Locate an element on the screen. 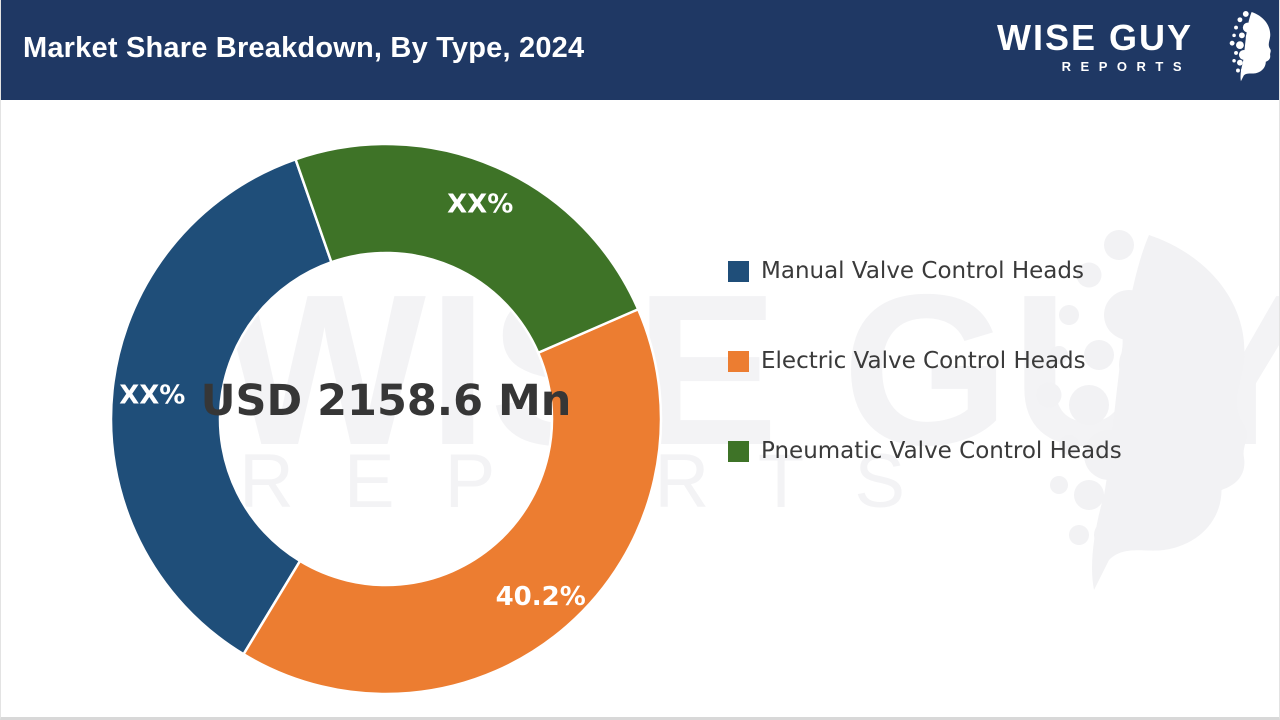 This screenshot has height=720, width=1280. brand-logo-reports: REPORTS is located at coordinates (1126, 66).